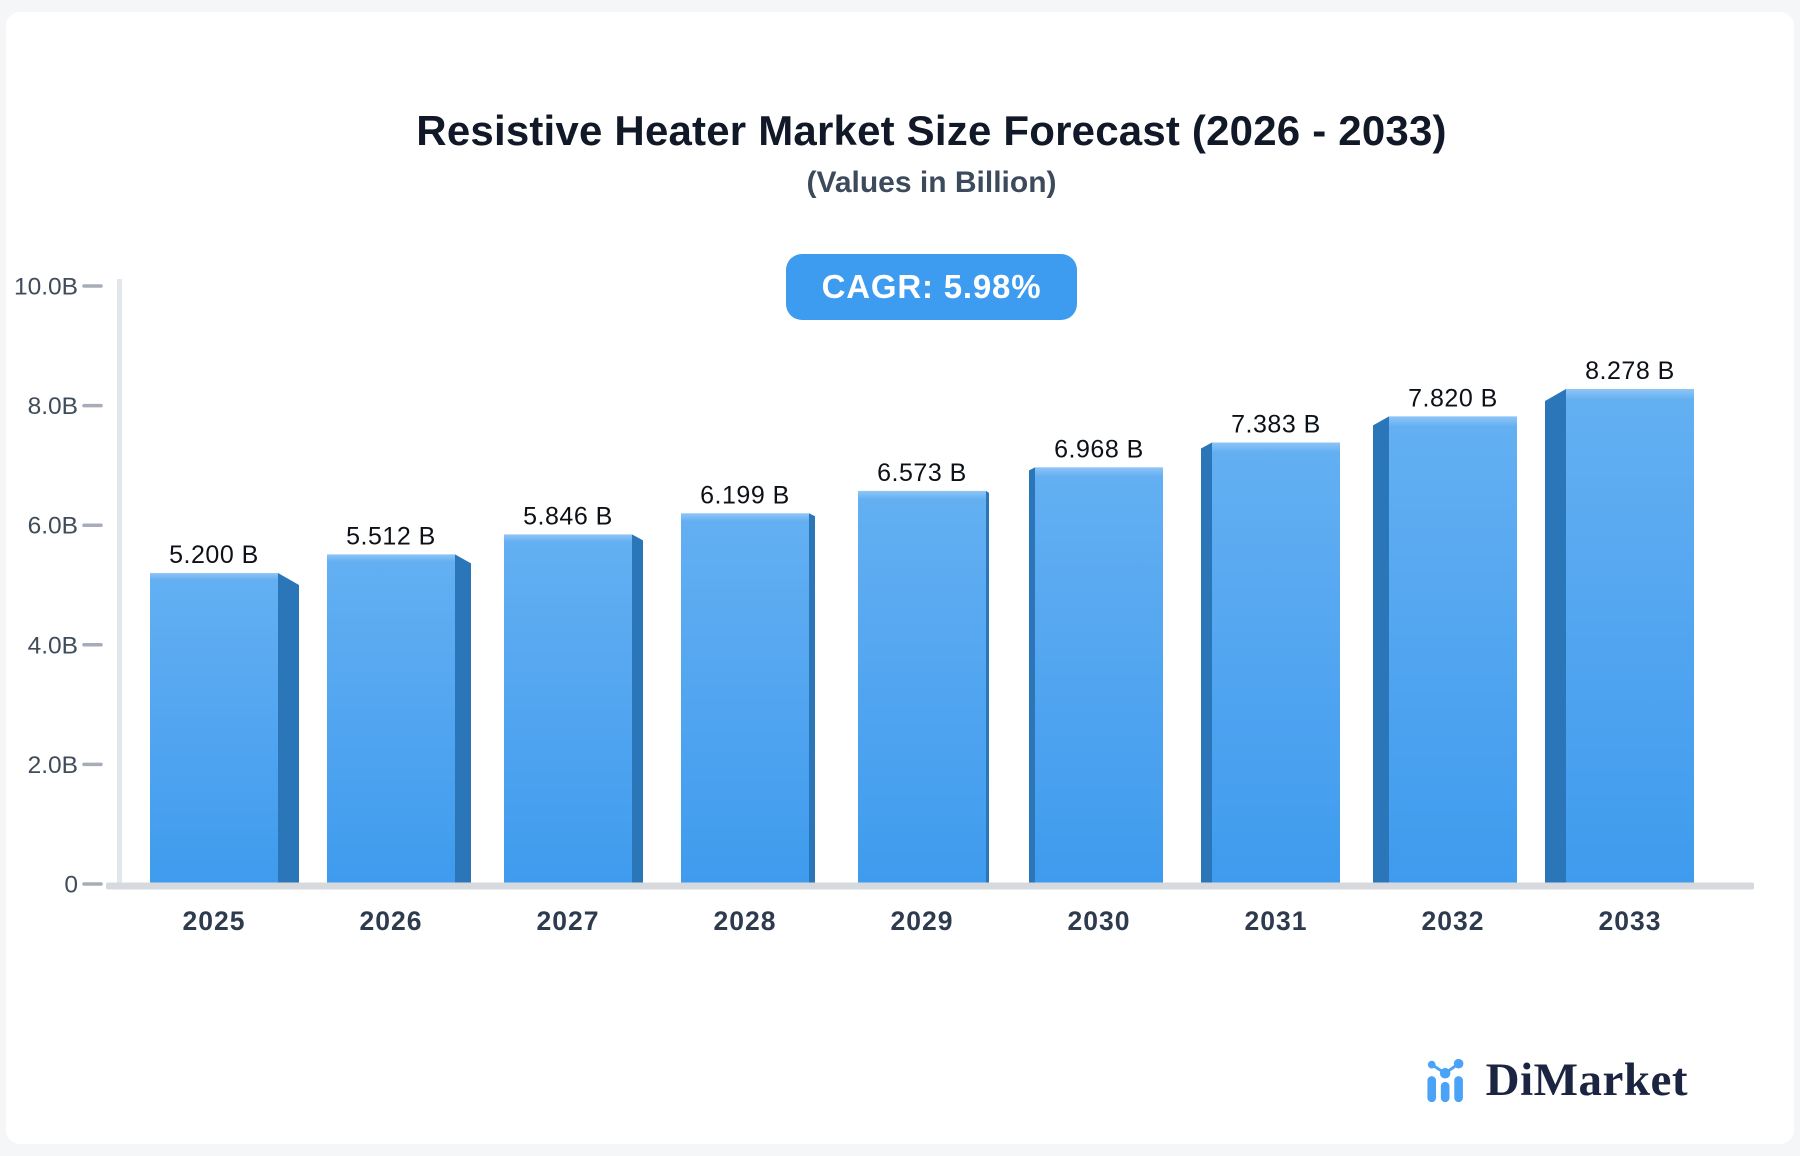 This screenshot has height=1156, width=1800. I want to click on bar-group-2029: 6.573 B, so click(923, 671).